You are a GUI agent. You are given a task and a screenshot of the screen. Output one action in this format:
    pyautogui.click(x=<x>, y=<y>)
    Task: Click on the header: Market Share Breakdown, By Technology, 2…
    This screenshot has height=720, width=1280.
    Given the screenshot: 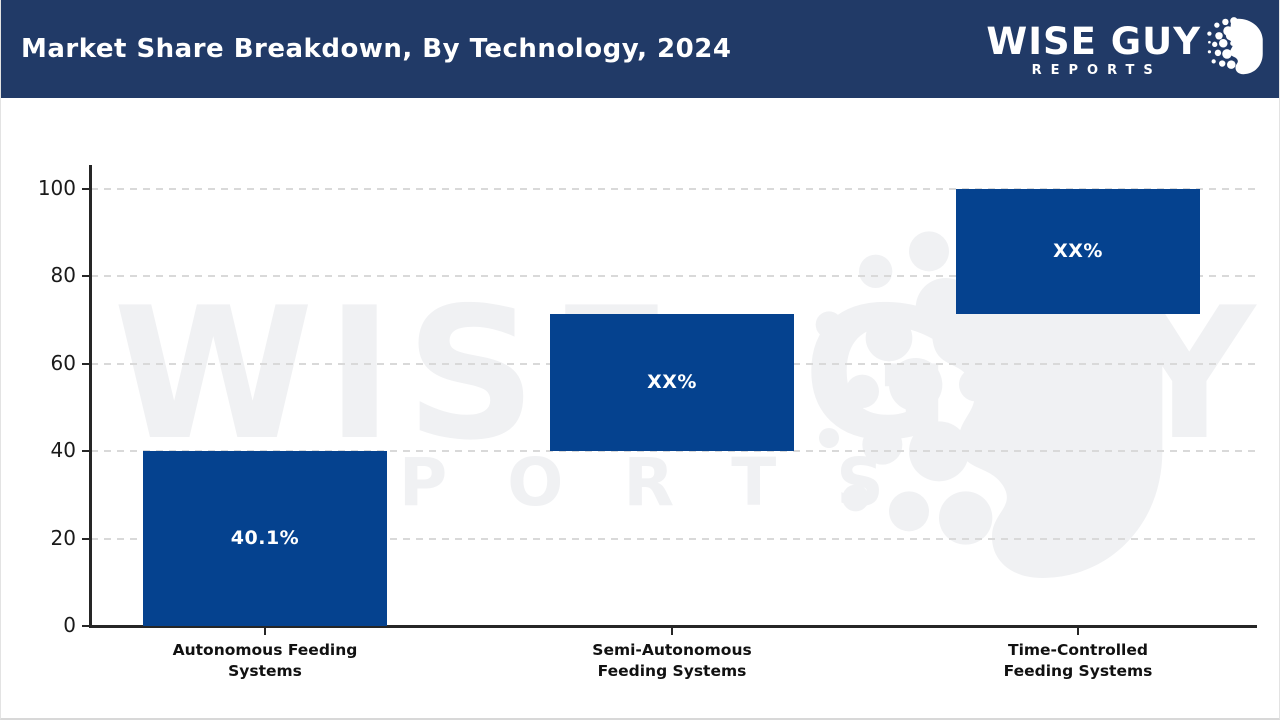 What is the action you would take?
    pyautogui.click(x=640, y=49)
    